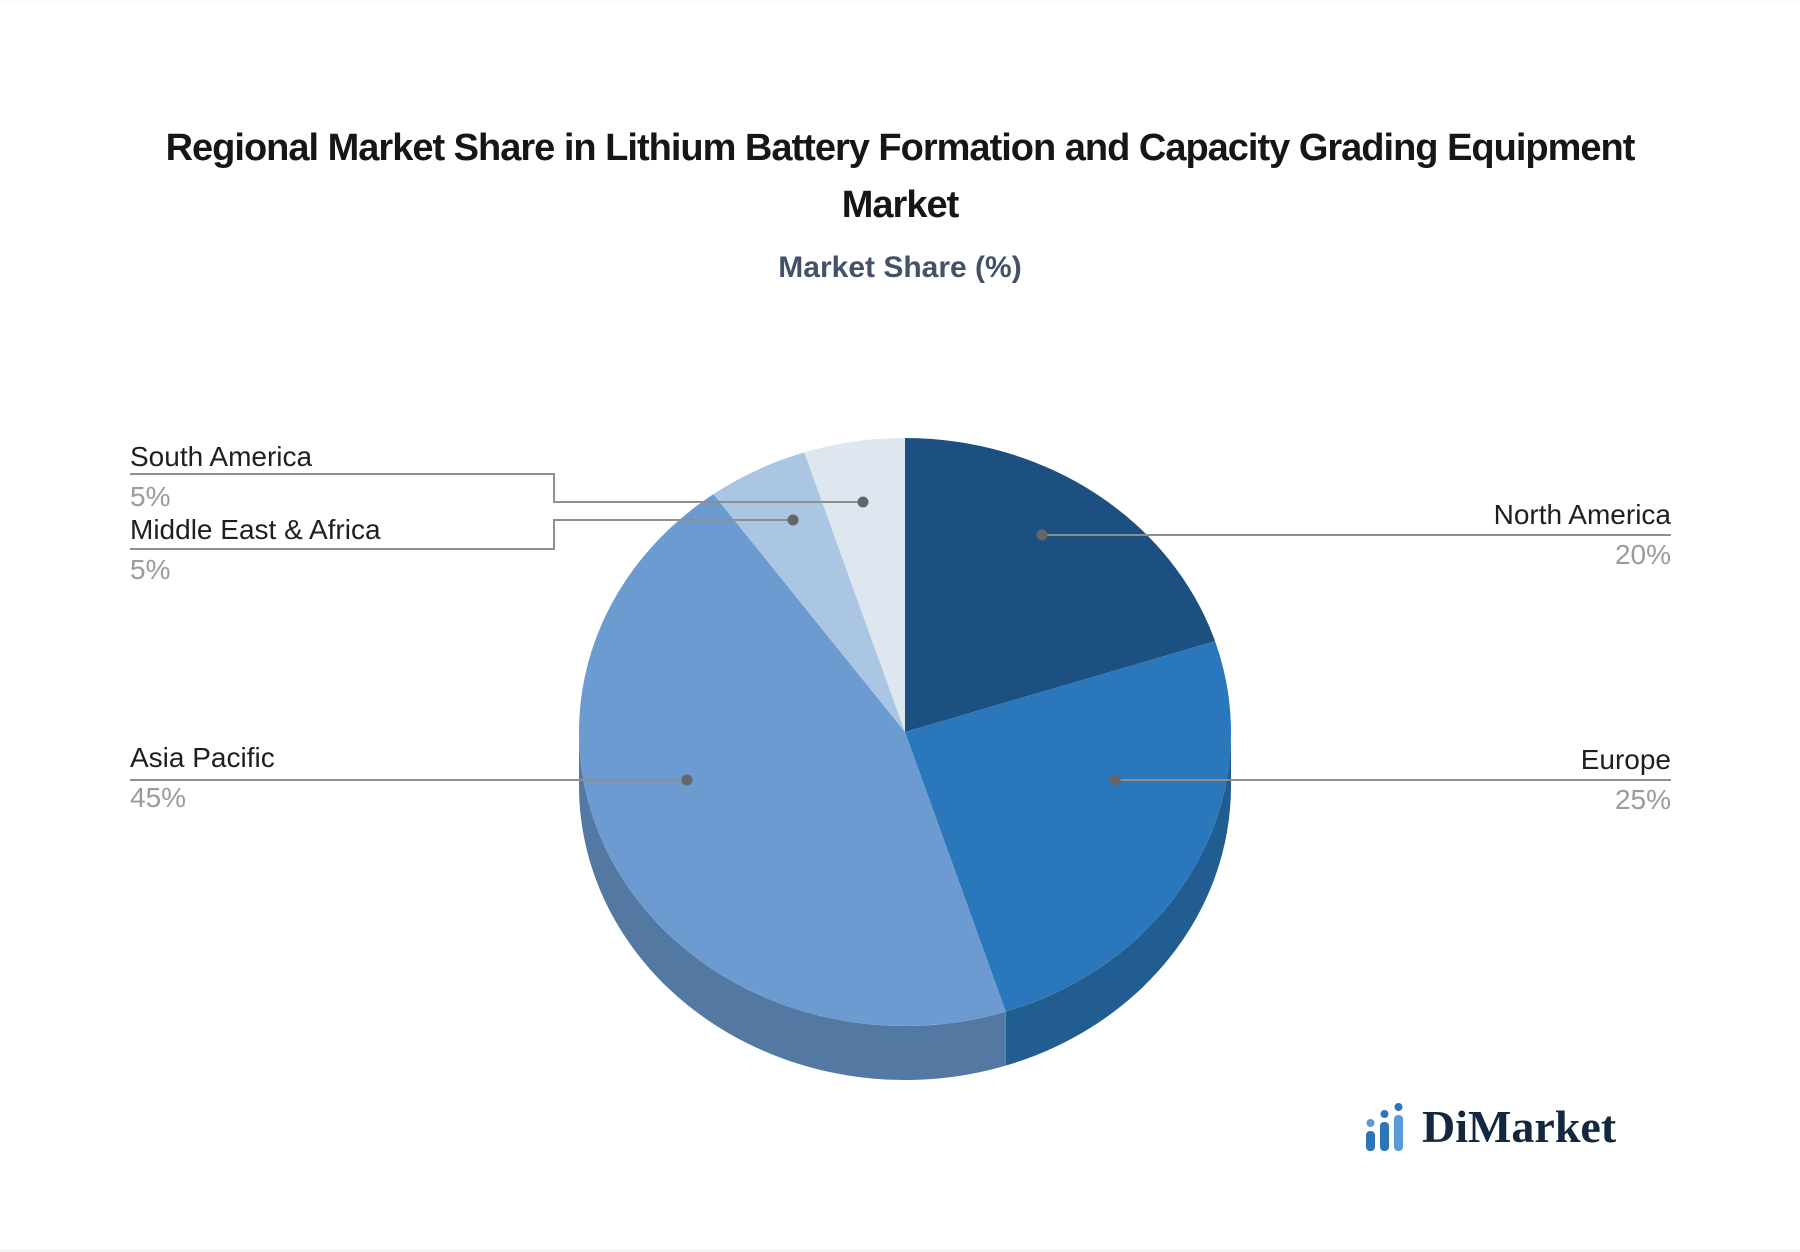 The width and height of the screenshot is (1800, 1252). What do you see at coordinates (1582, 534) in the screenshot?
I see `callout-north-america: North America 20%` at bounding box center [1582, 534].